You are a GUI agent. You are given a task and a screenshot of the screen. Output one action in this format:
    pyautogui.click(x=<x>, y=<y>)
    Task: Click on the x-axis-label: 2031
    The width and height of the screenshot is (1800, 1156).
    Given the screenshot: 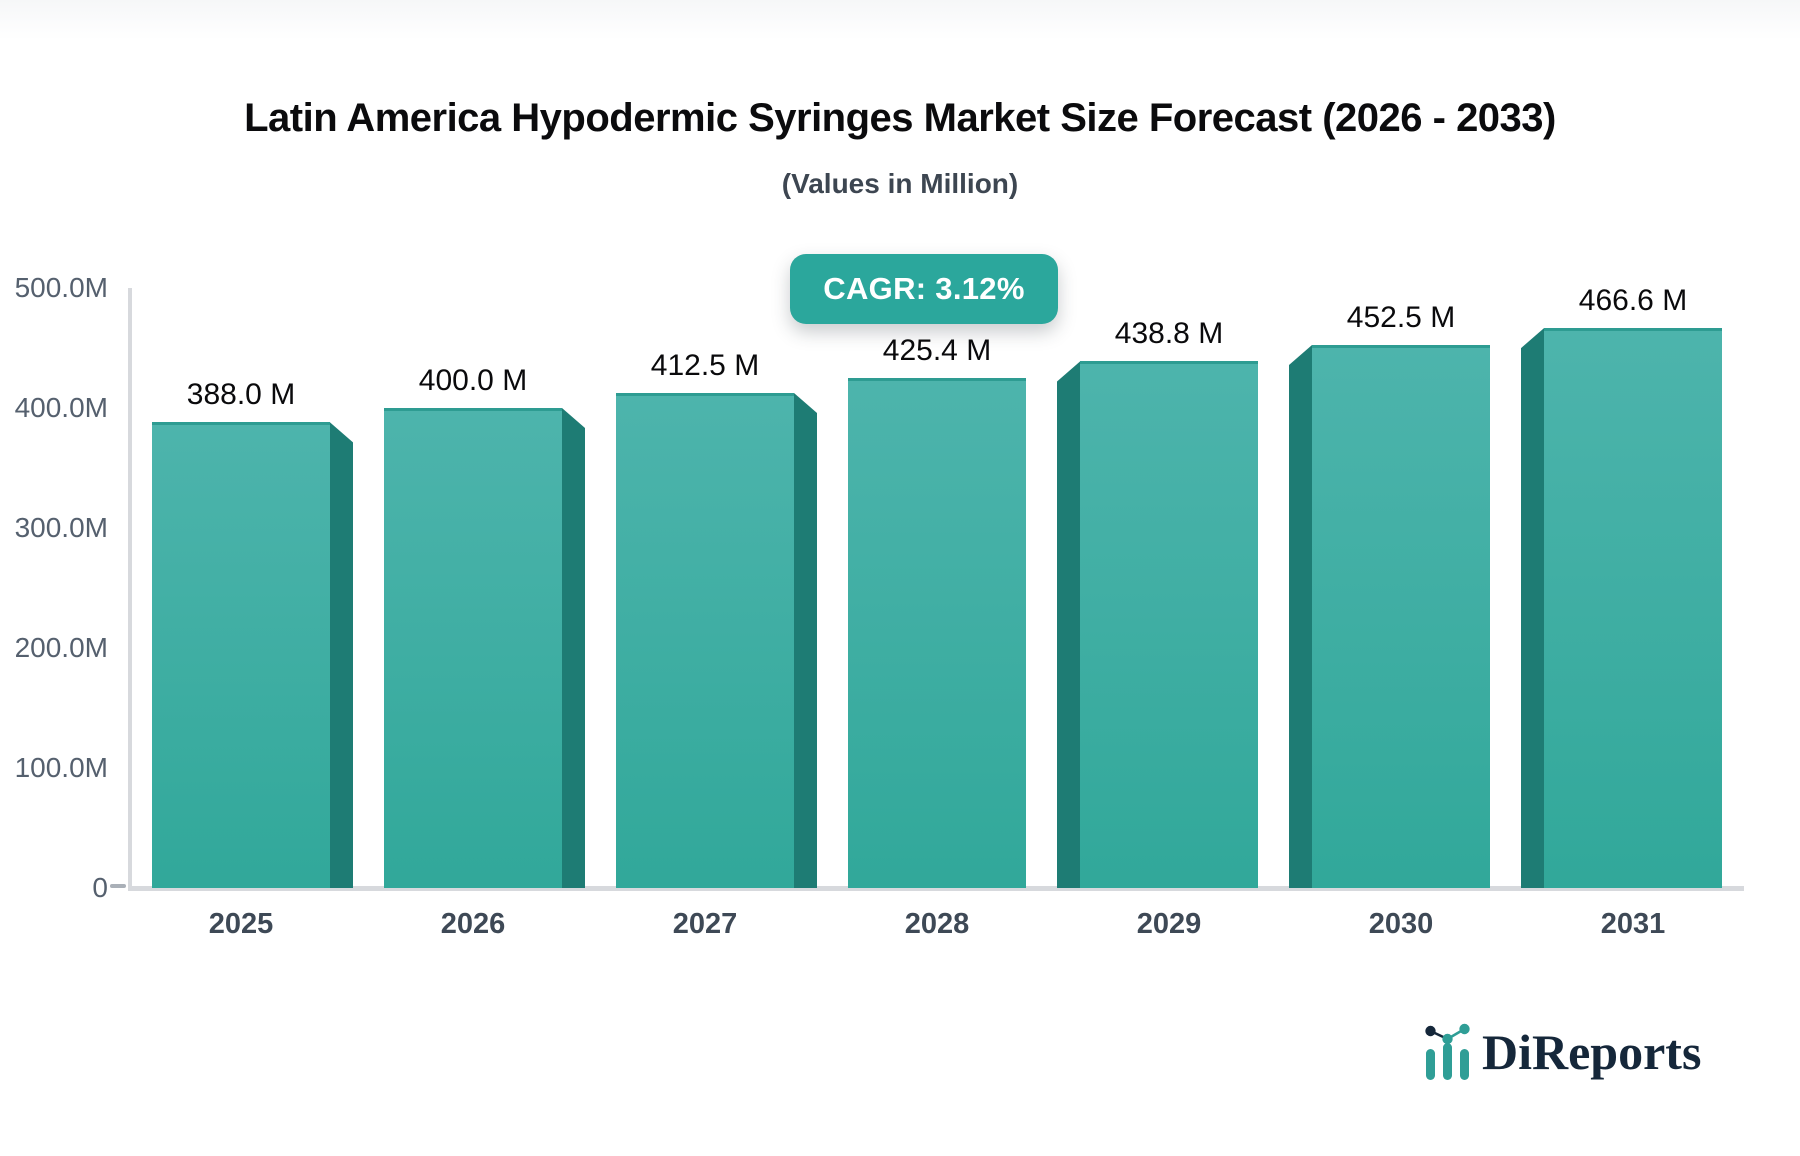 What is the action you would take?
    pyautogui.click(x=1633, y=924)
    